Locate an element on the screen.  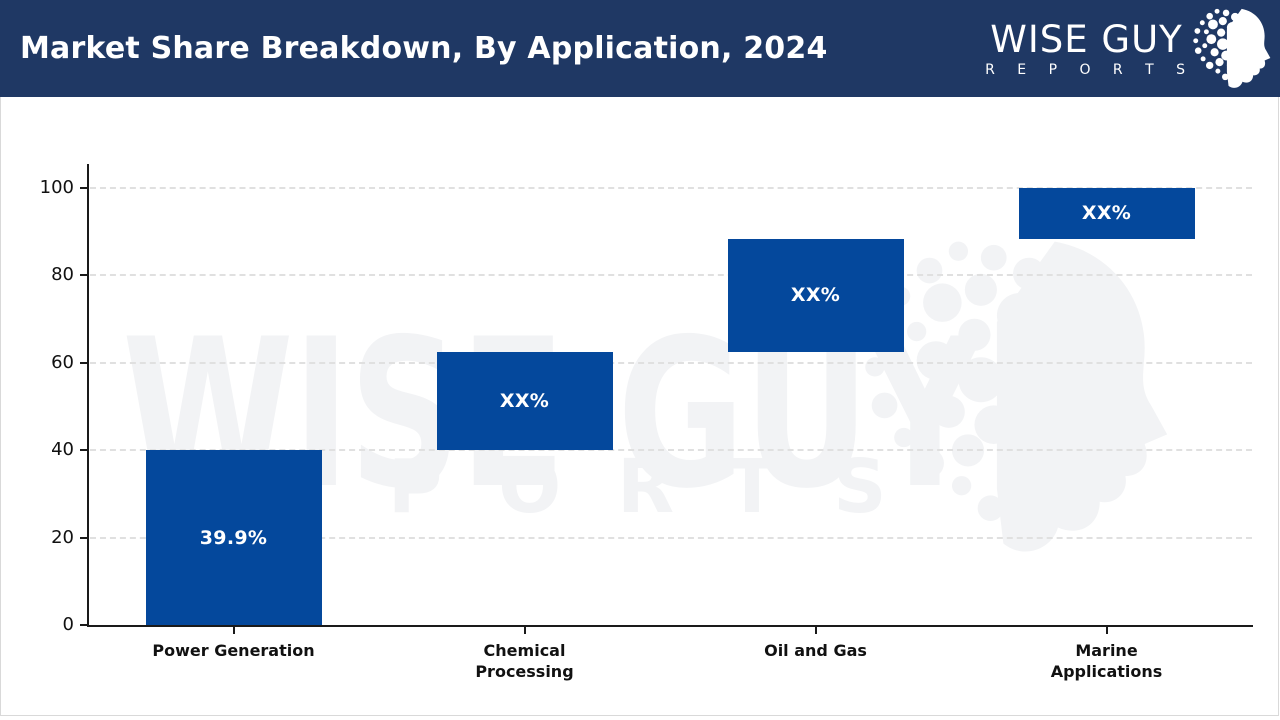
y-tick-label-60: 60 is located at coordinates (62, 362).